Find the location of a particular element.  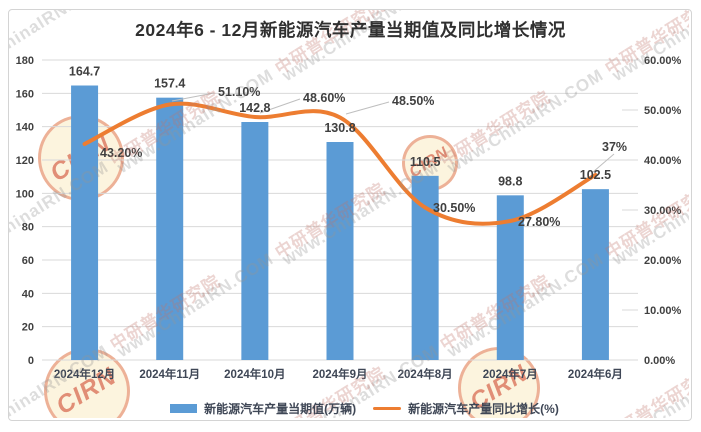

bar-value-label: 142.8 is located at coordinates (254, 108).